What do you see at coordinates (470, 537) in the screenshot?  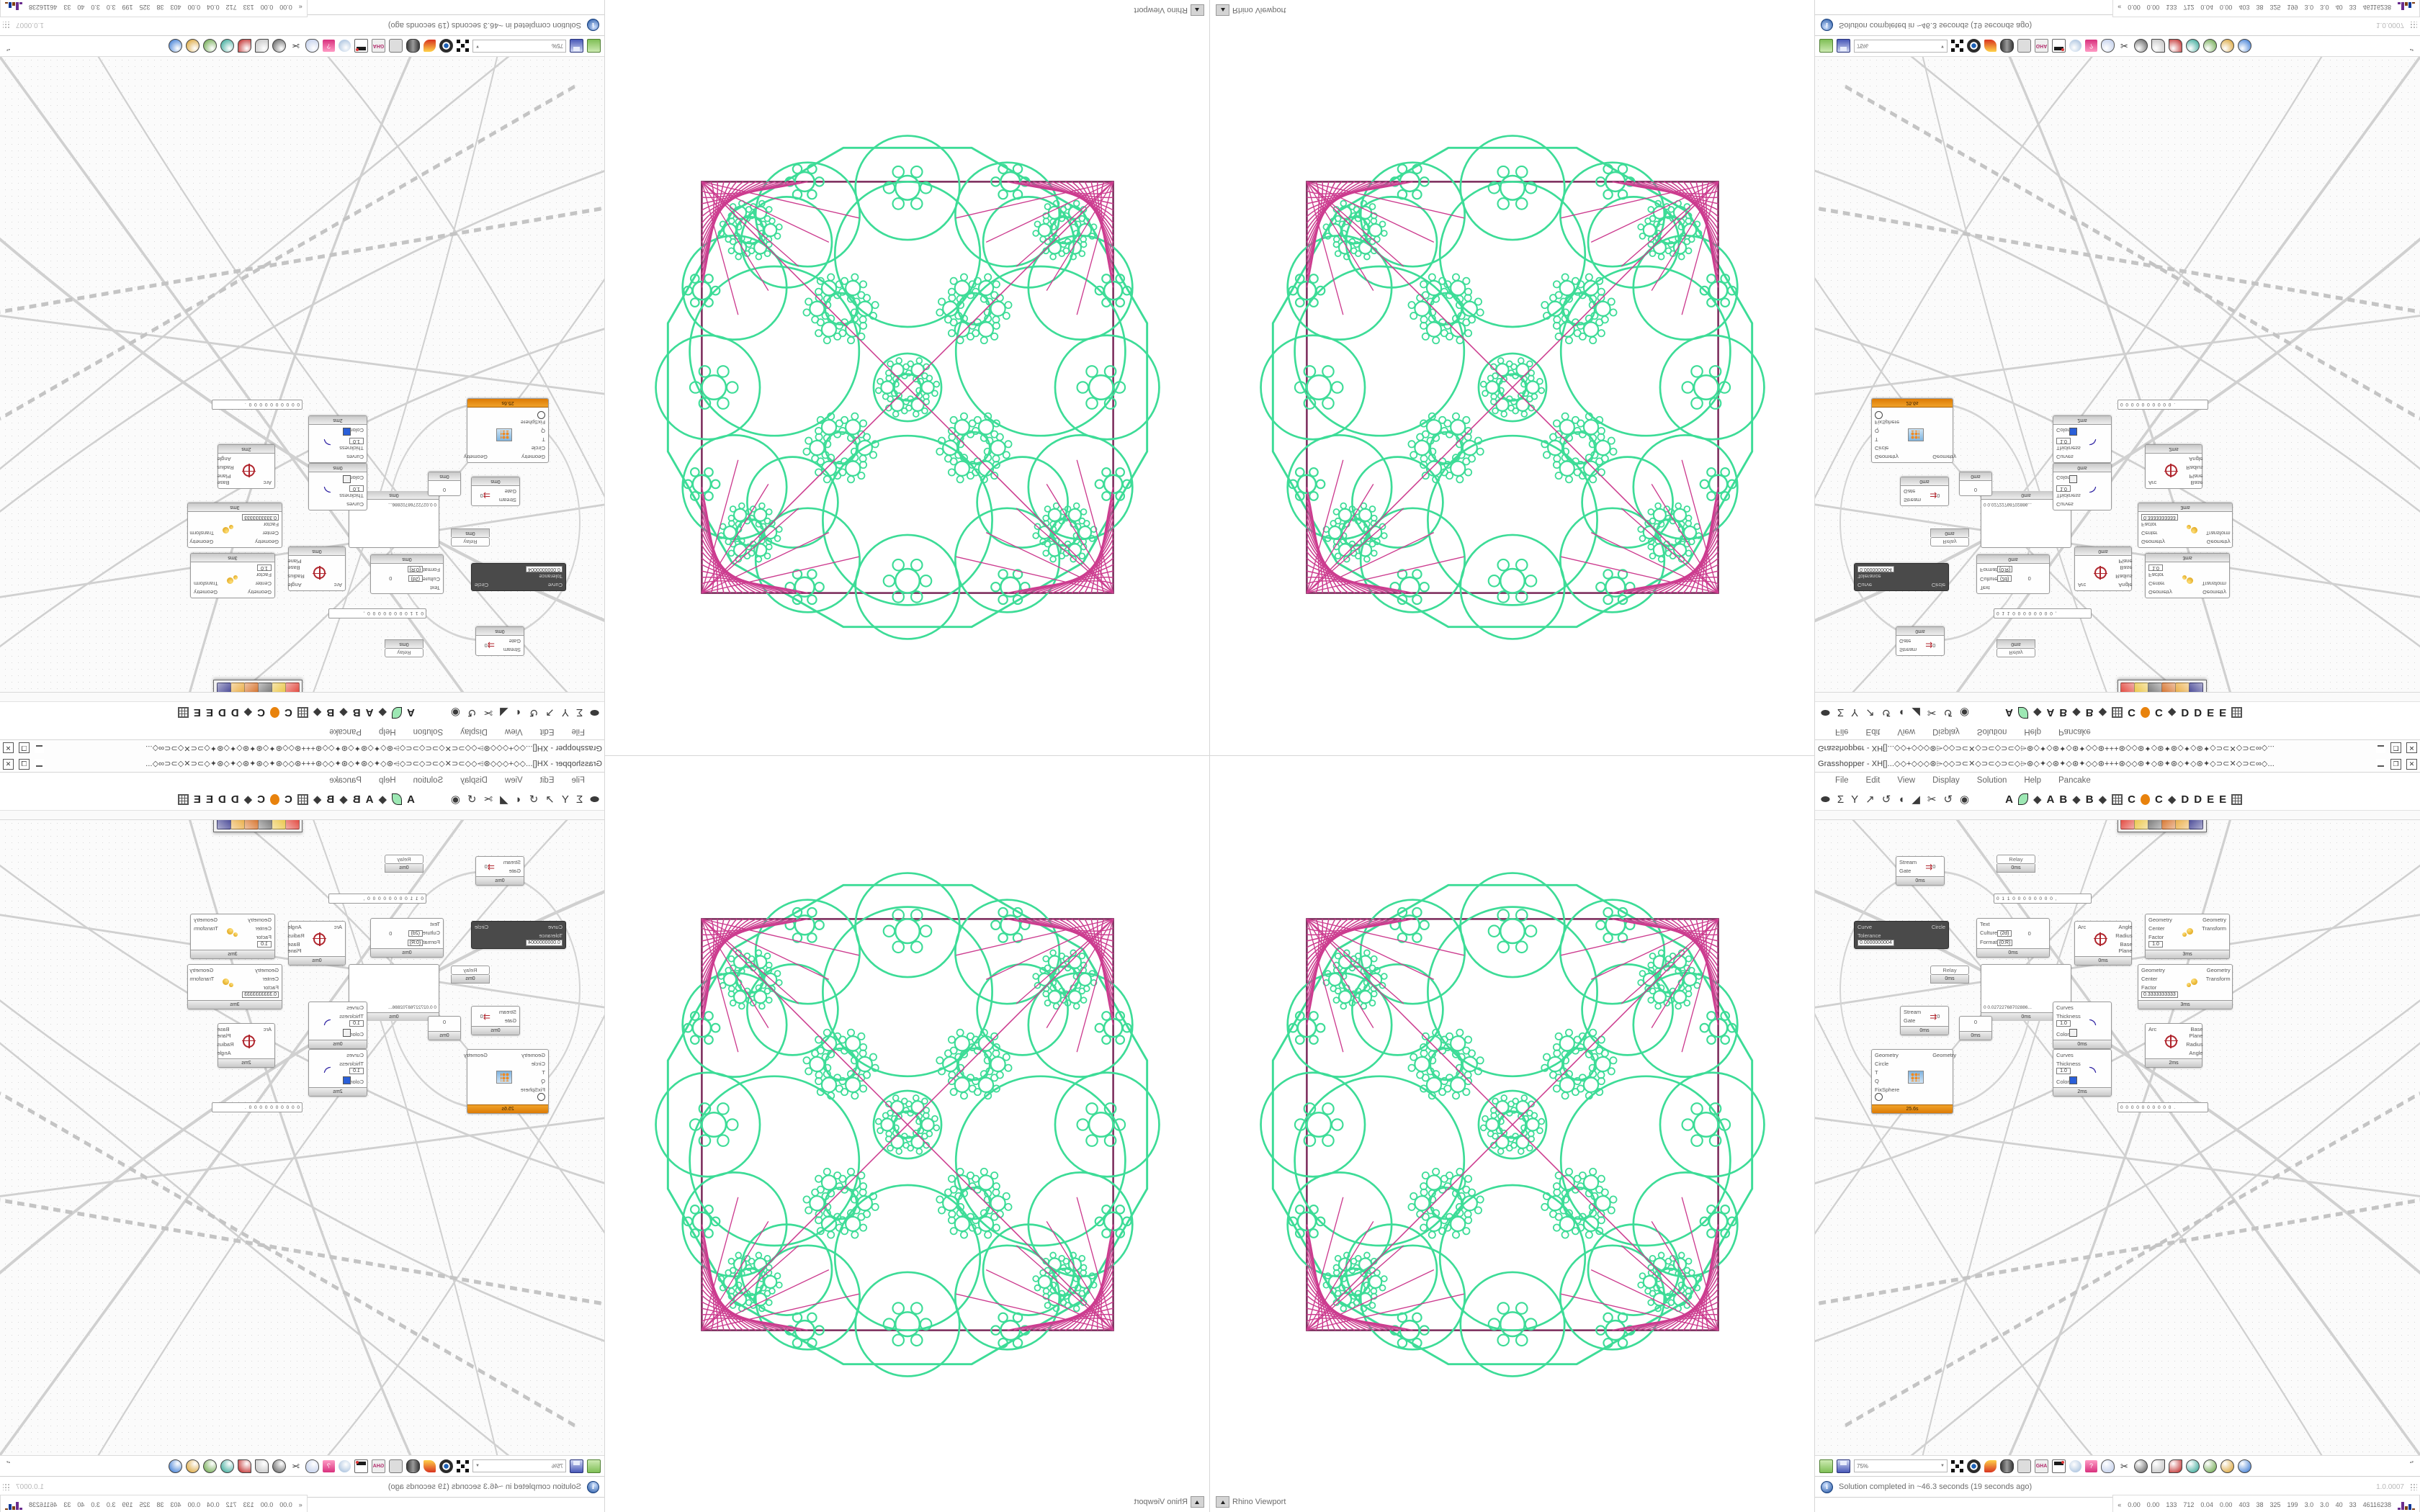 I see `node-relay-2: Relay 0ms` at bounding box center [470, 537].